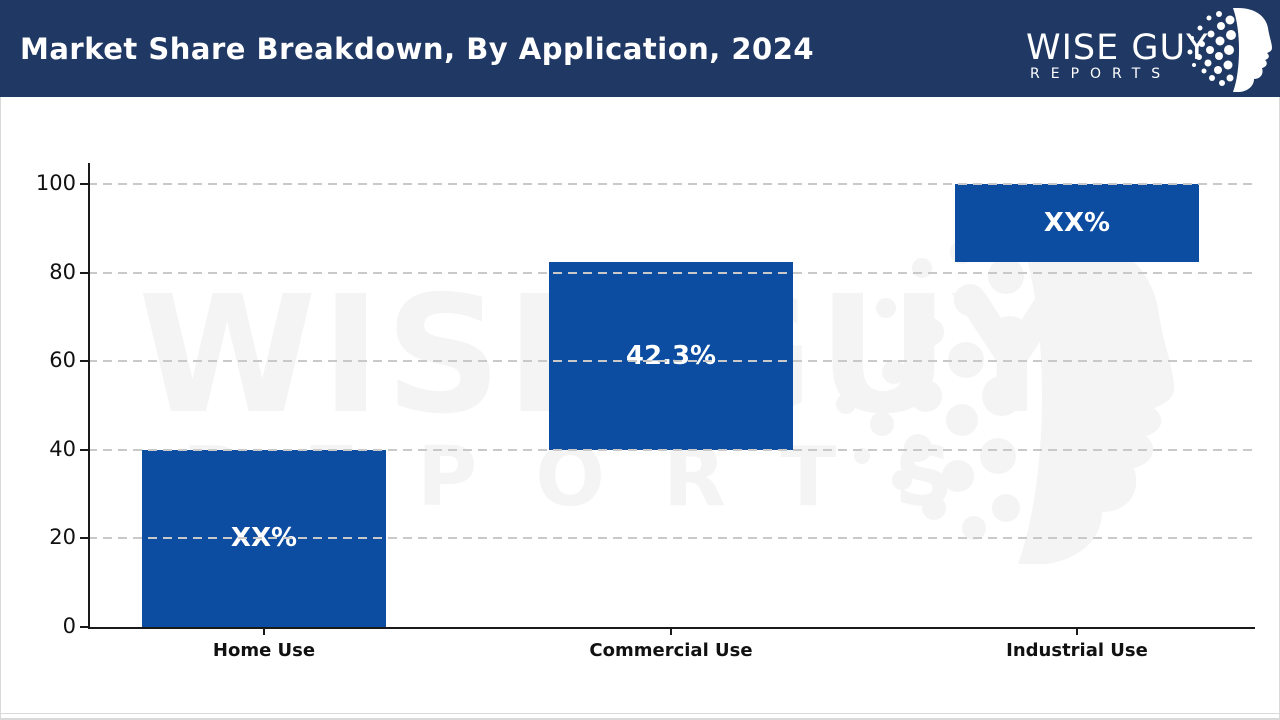 This screenshot has width=1280, height=720. Describe the element at coordinates (1077, 650) in the screenshot. I see `x-category-label: Industrial Use` at that location.